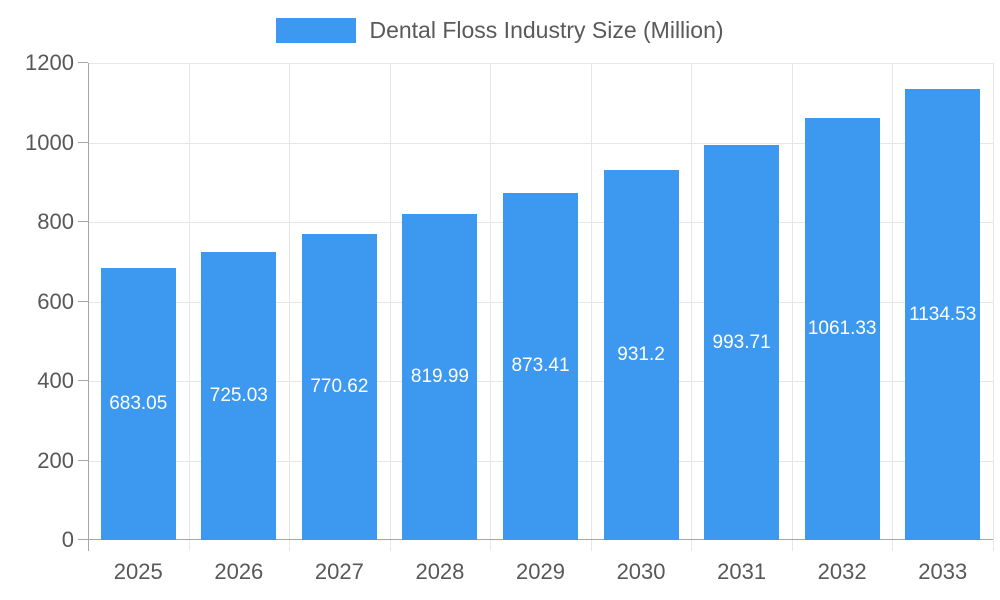 This screenshot has height=600, width=1000. I want to click on bar-value-label: 819.99, so click(439, 377).